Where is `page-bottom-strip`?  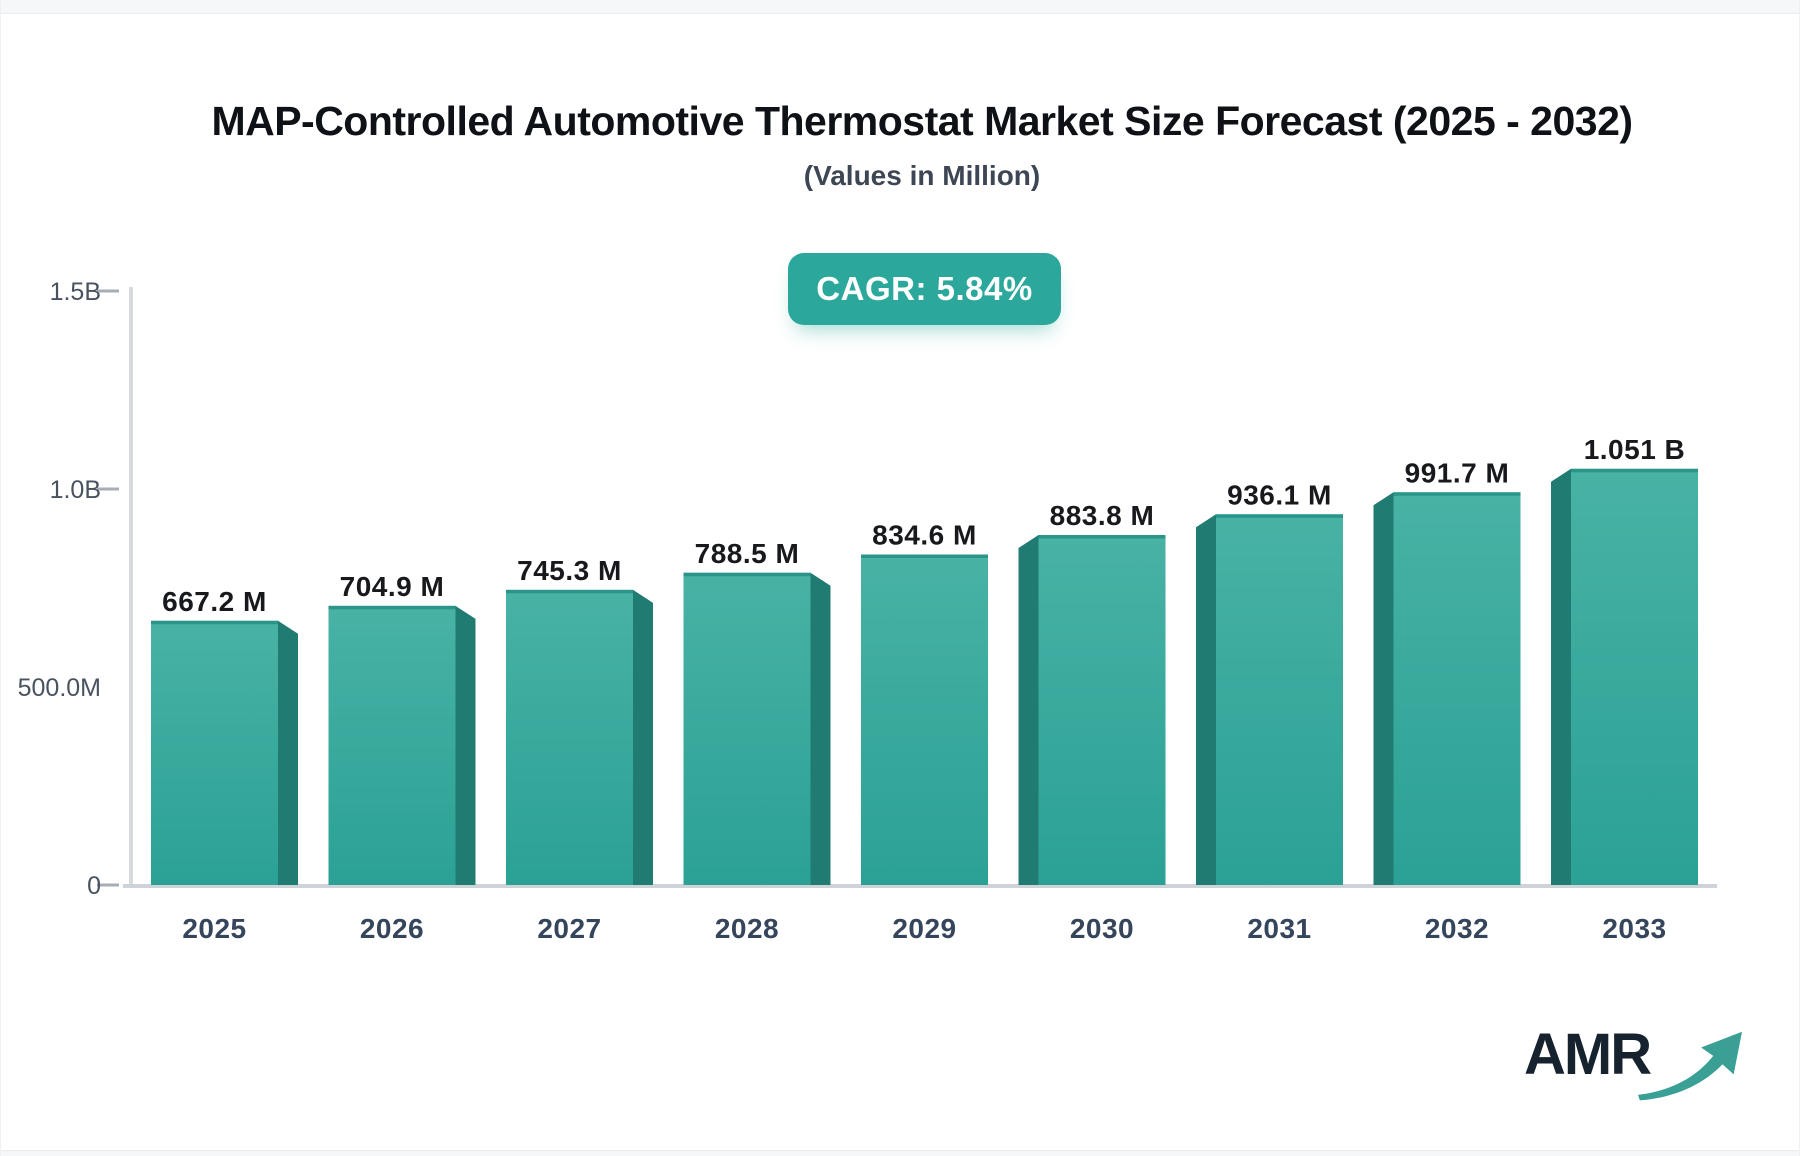 page-bottom-strip is located at coordinates (900, 1153).